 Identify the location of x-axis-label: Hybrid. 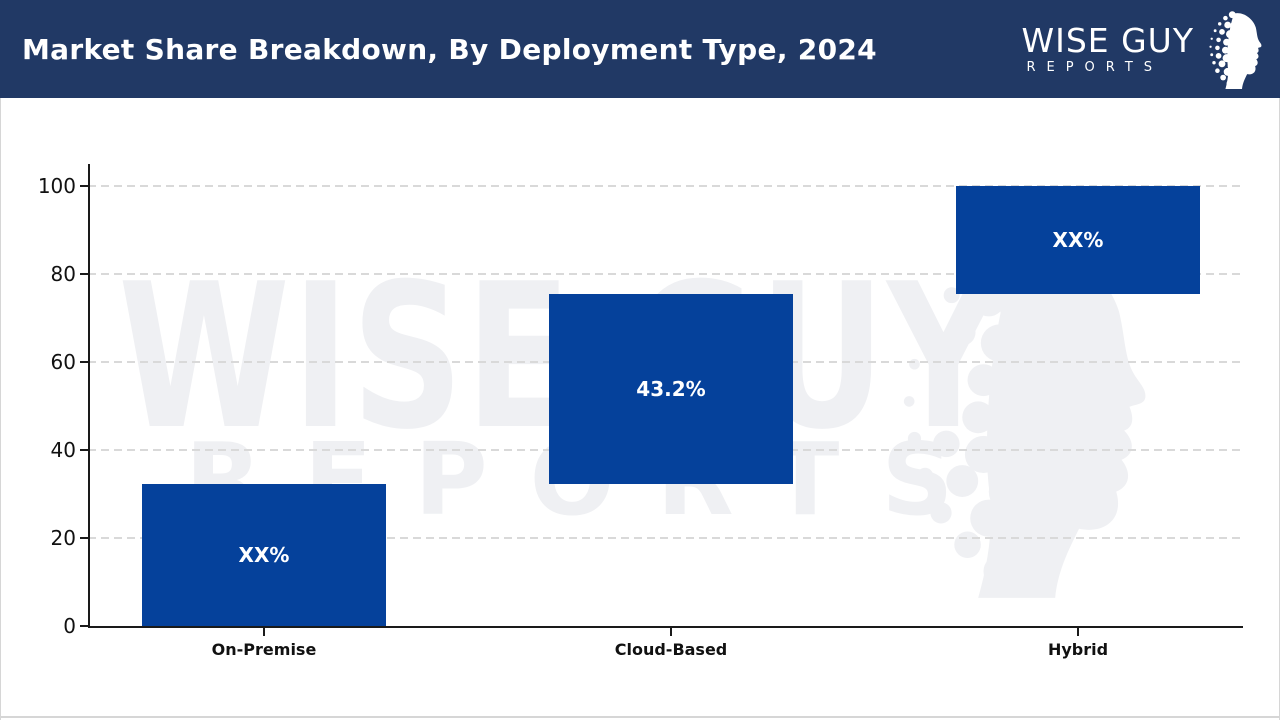
(1078, 649).